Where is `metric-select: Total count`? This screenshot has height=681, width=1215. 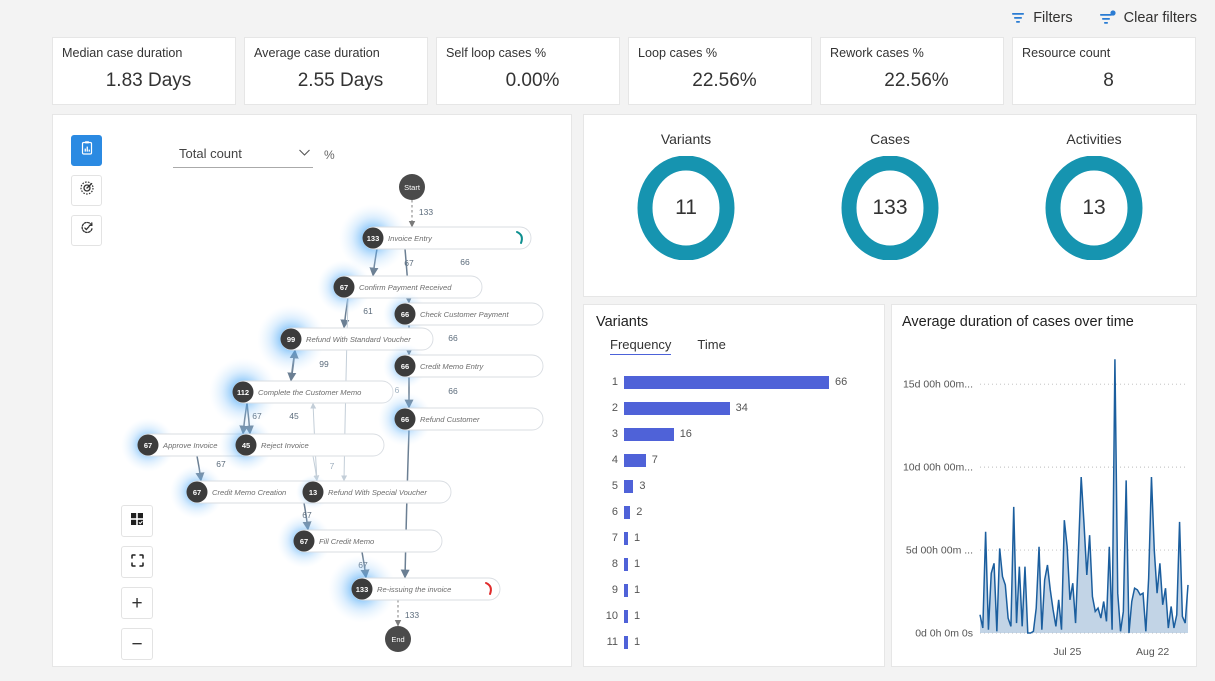 metric-select: Total count is located at coordinates (243, 154).